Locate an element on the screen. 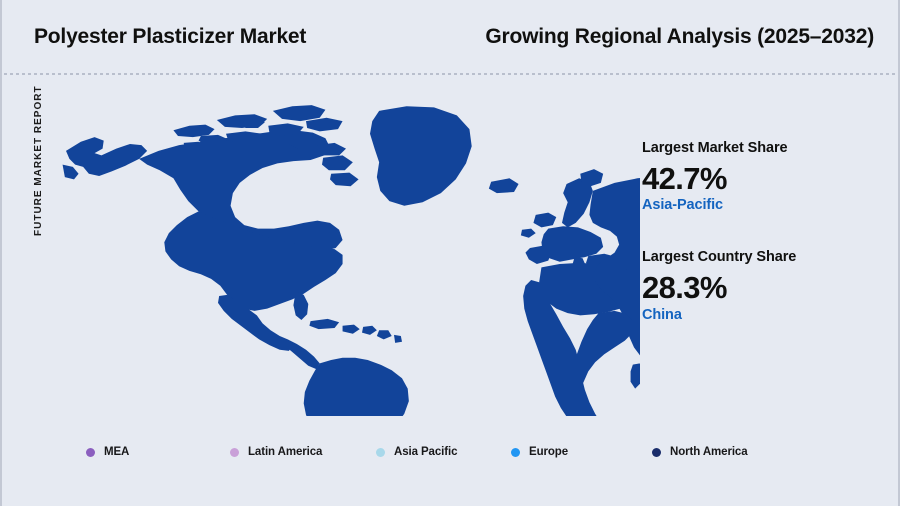 This screenshot has width=900, height=506. stat-label: Largest Country Share is located at coordinates (719, 257).